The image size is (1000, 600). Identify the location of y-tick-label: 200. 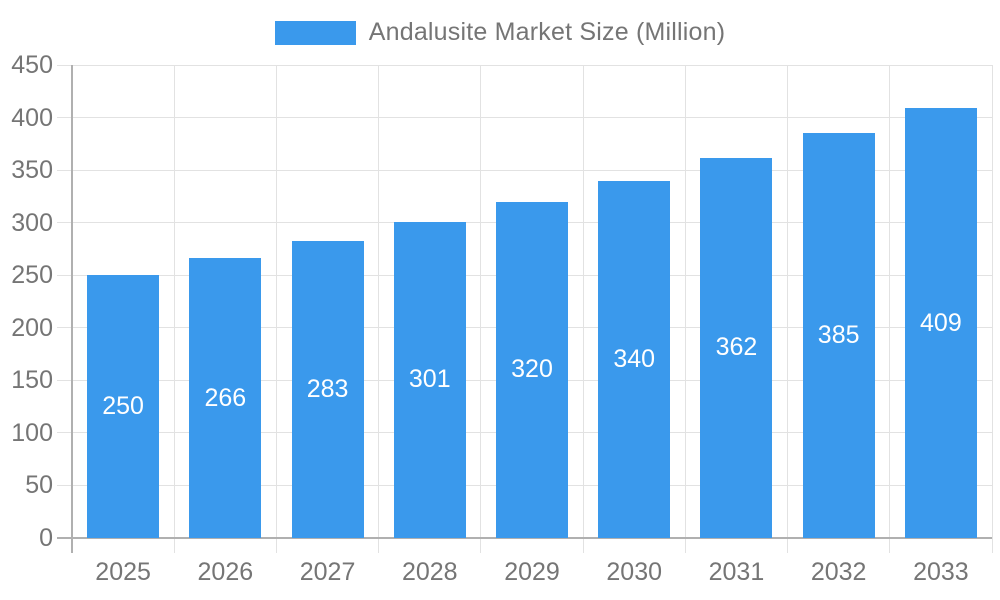
(32, 327).